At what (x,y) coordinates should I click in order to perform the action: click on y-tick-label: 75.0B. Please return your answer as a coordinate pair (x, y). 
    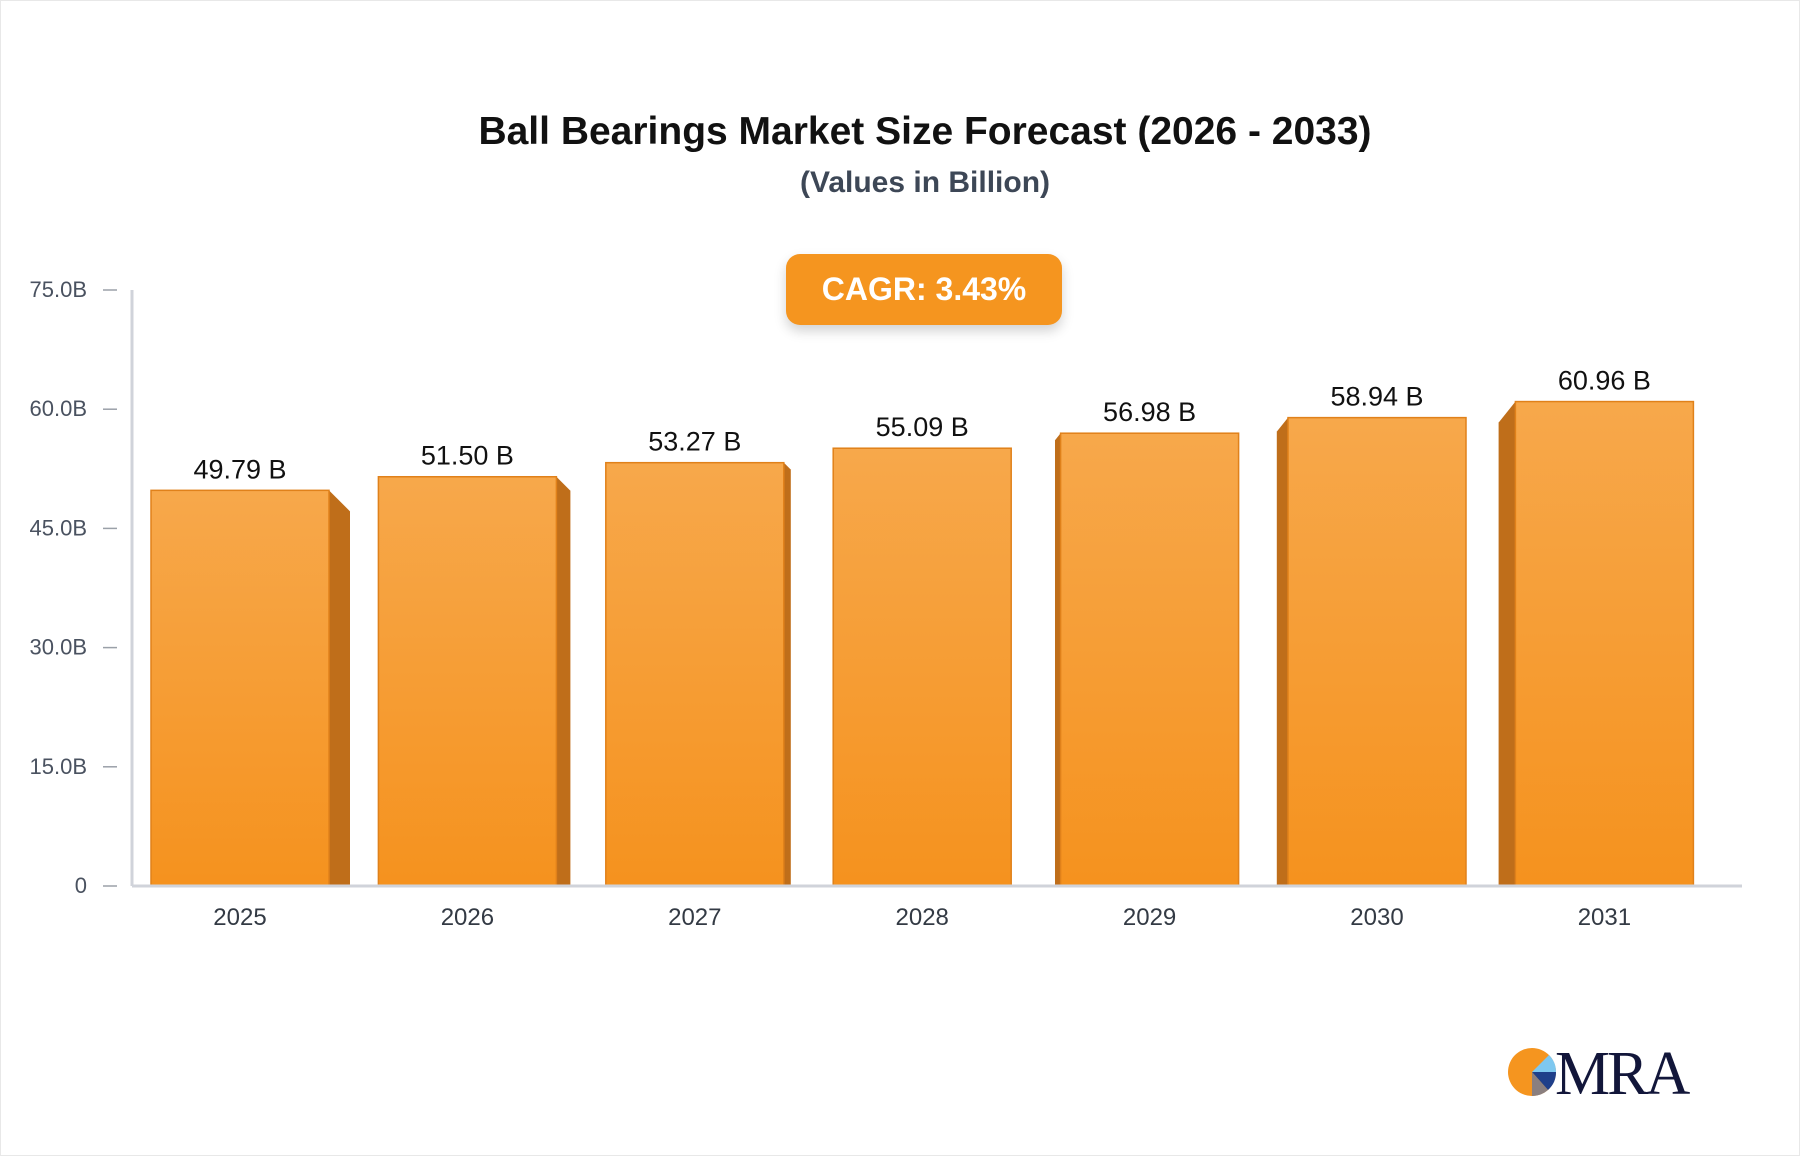
    Looking at the image, I should click on (59, 289).